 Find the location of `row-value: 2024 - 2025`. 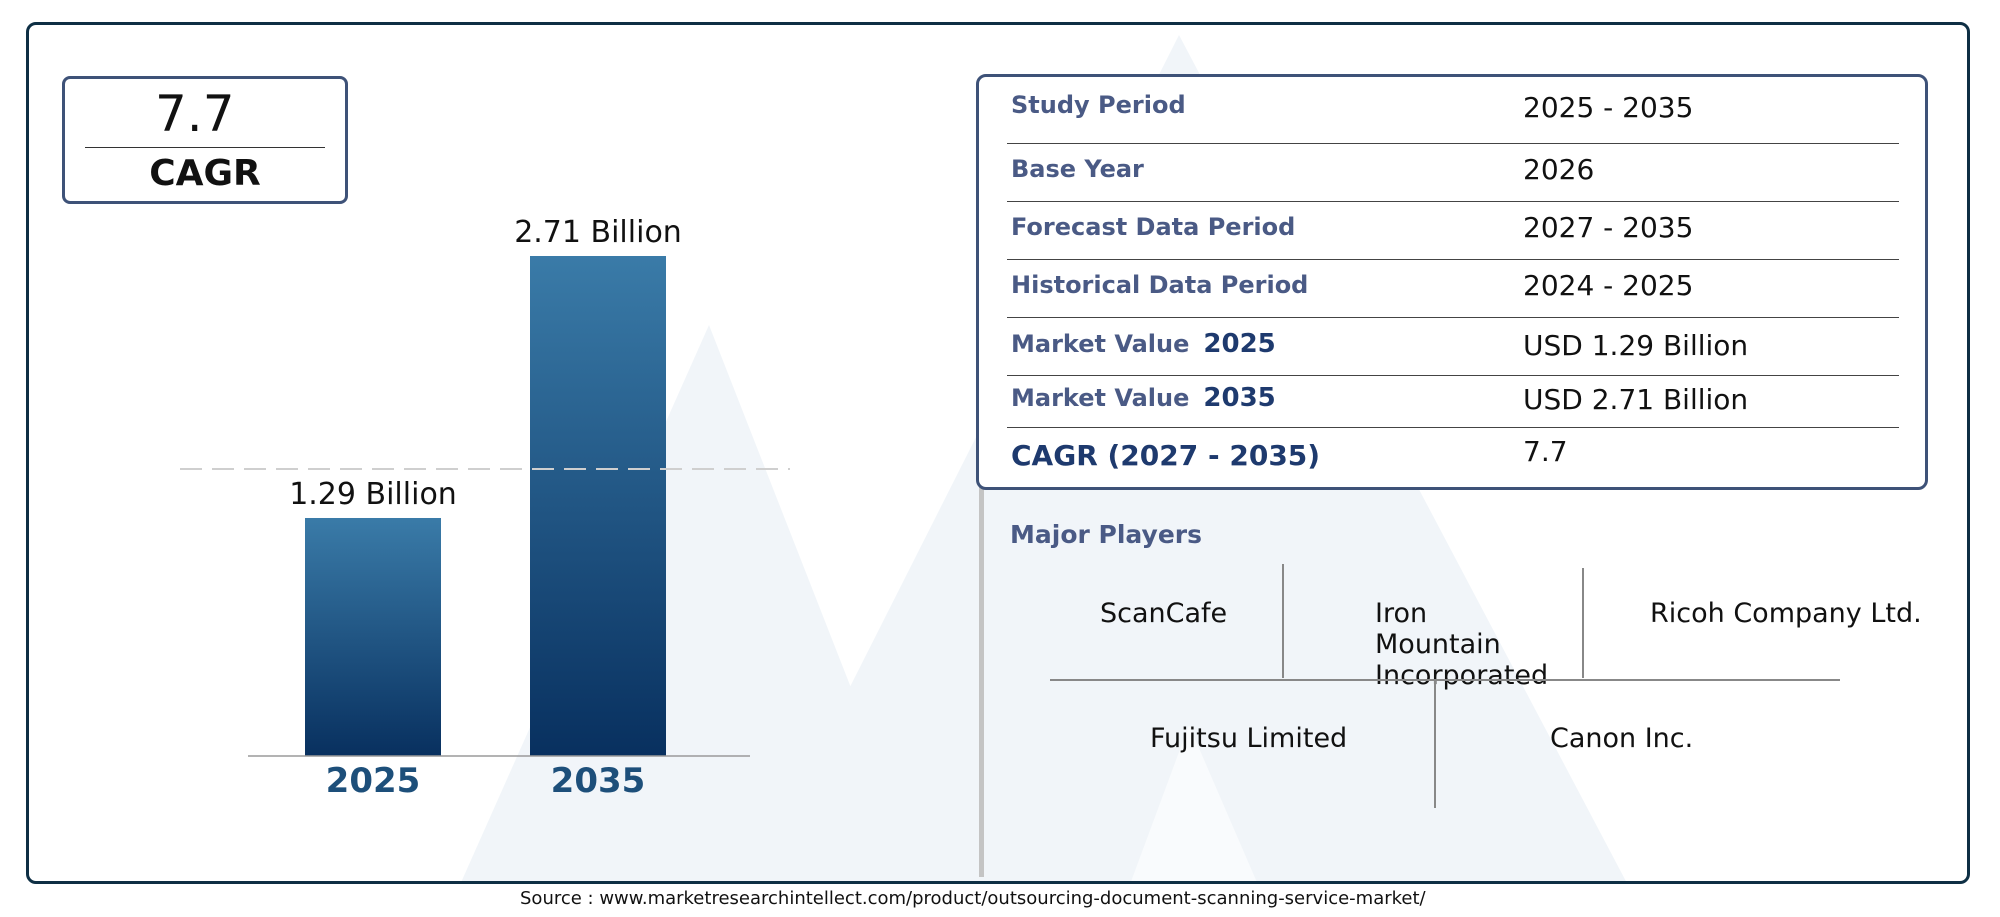

row-value: 2024 - 2025 is located at coordinates (1608, 285).